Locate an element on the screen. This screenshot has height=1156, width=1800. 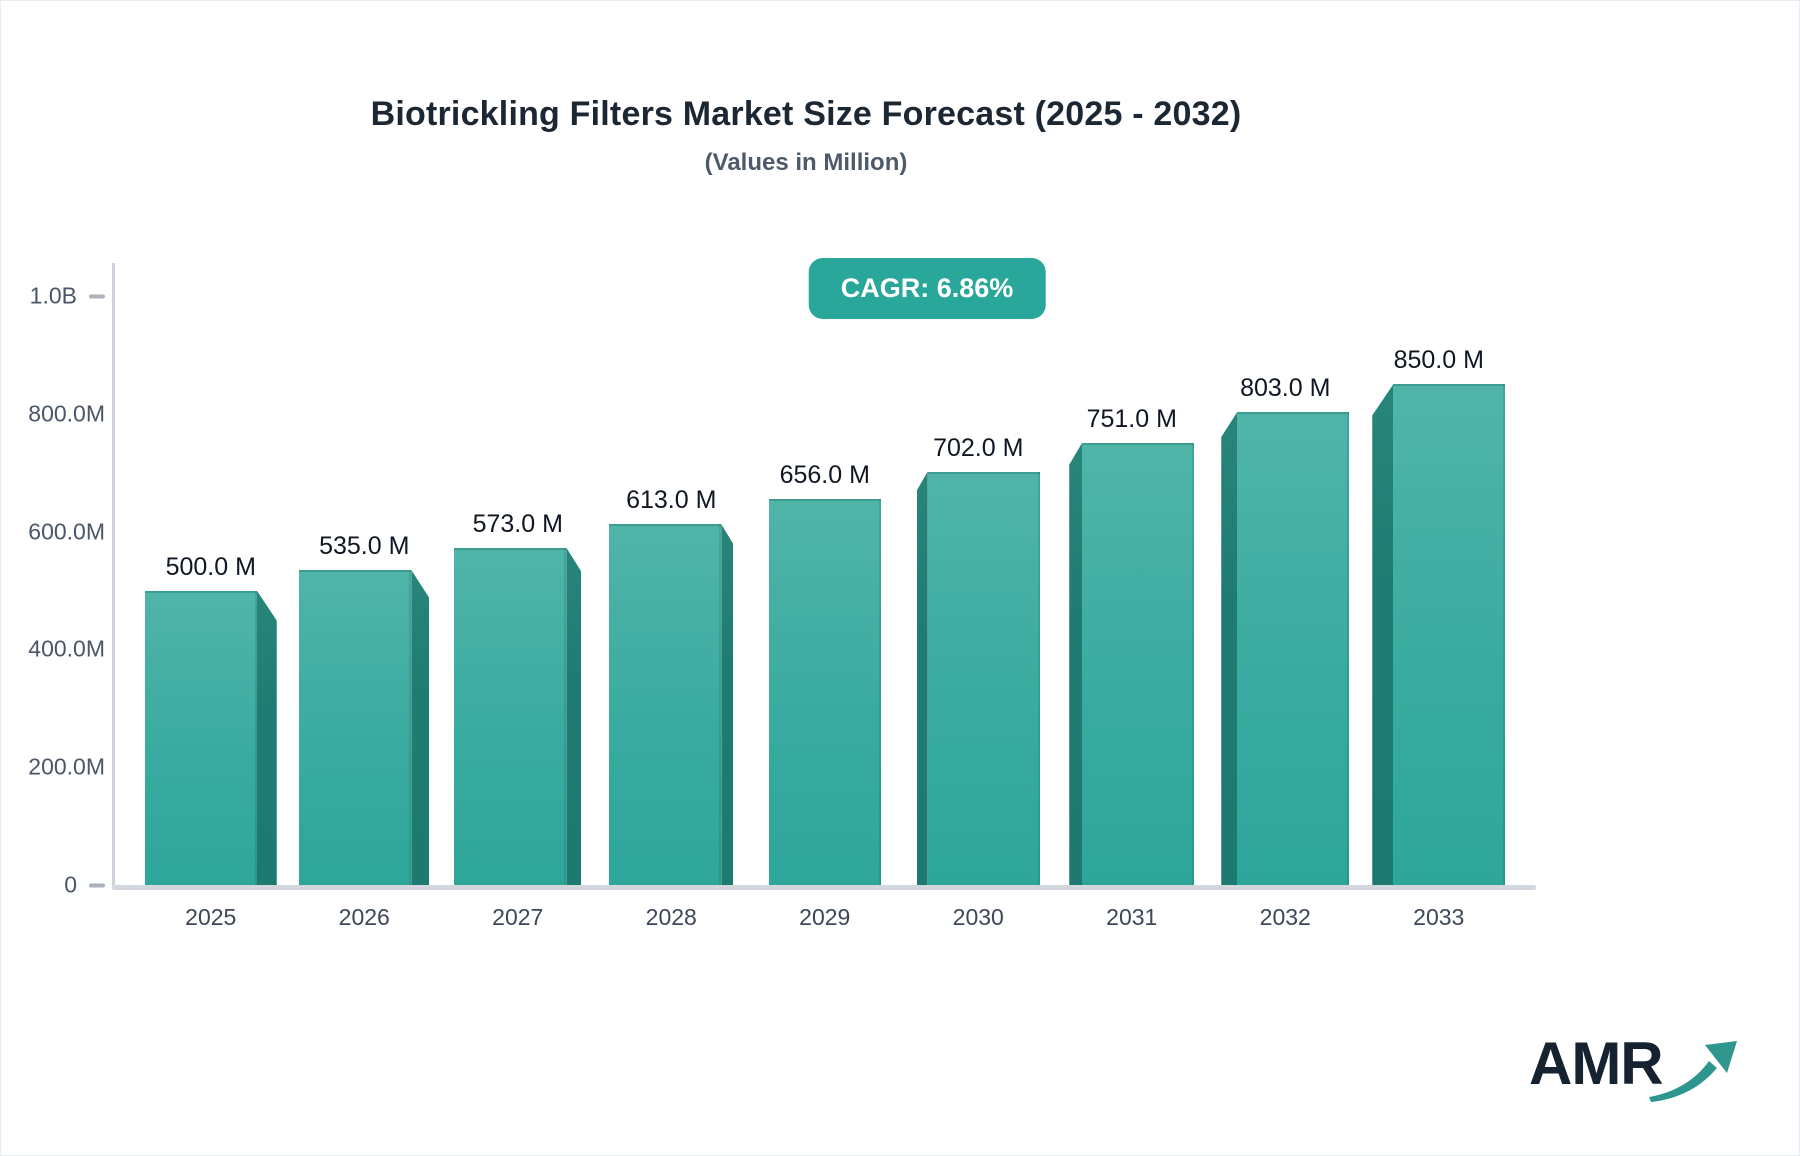
bar-2025 is located at coordinates (210, 737).